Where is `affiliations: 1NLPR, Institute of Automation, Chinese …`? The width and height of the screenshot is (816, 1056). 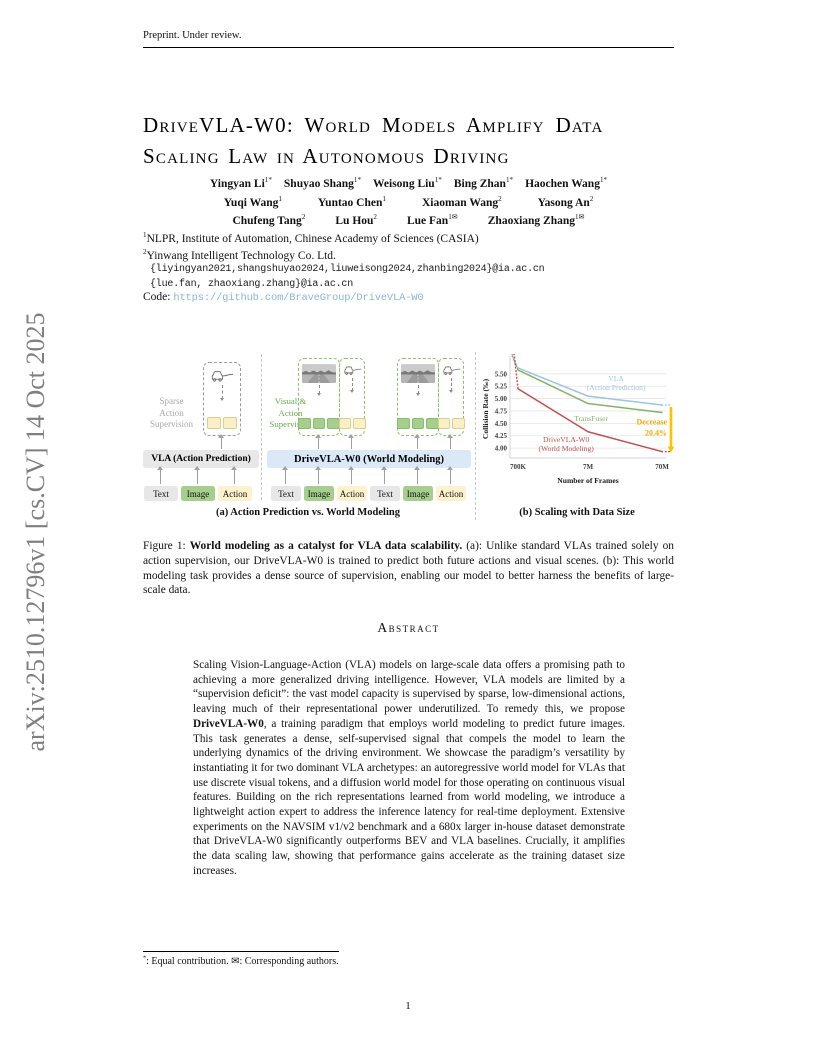 affiliations: 1NLPR, Institute of Automation, Chinese … is located at coordinates (408, 247).